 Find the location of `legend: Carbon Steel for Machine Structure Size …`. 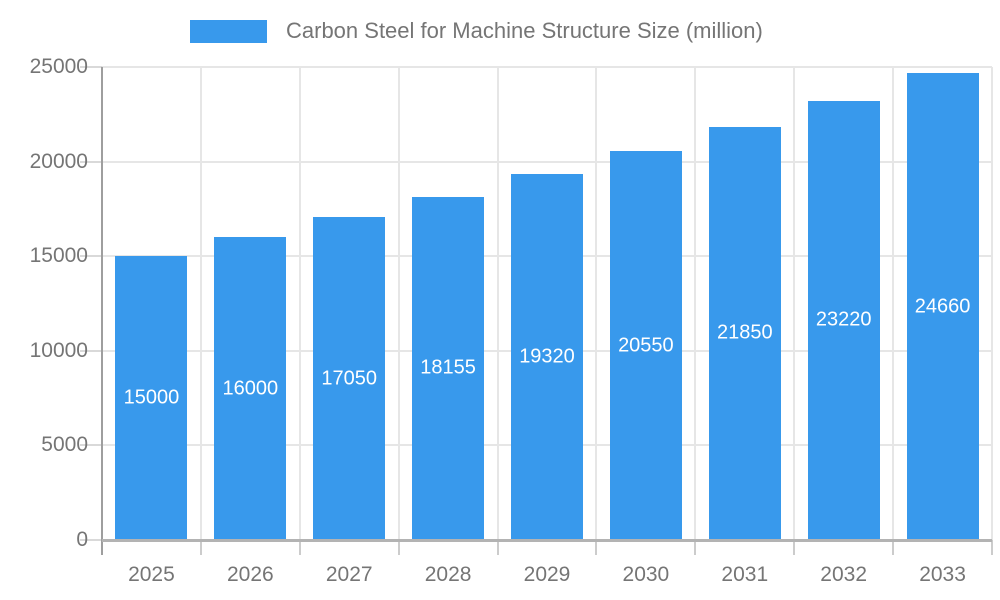

legend: Carbon Steel for Machine Structure Size … is located at coordinates (476, 31).